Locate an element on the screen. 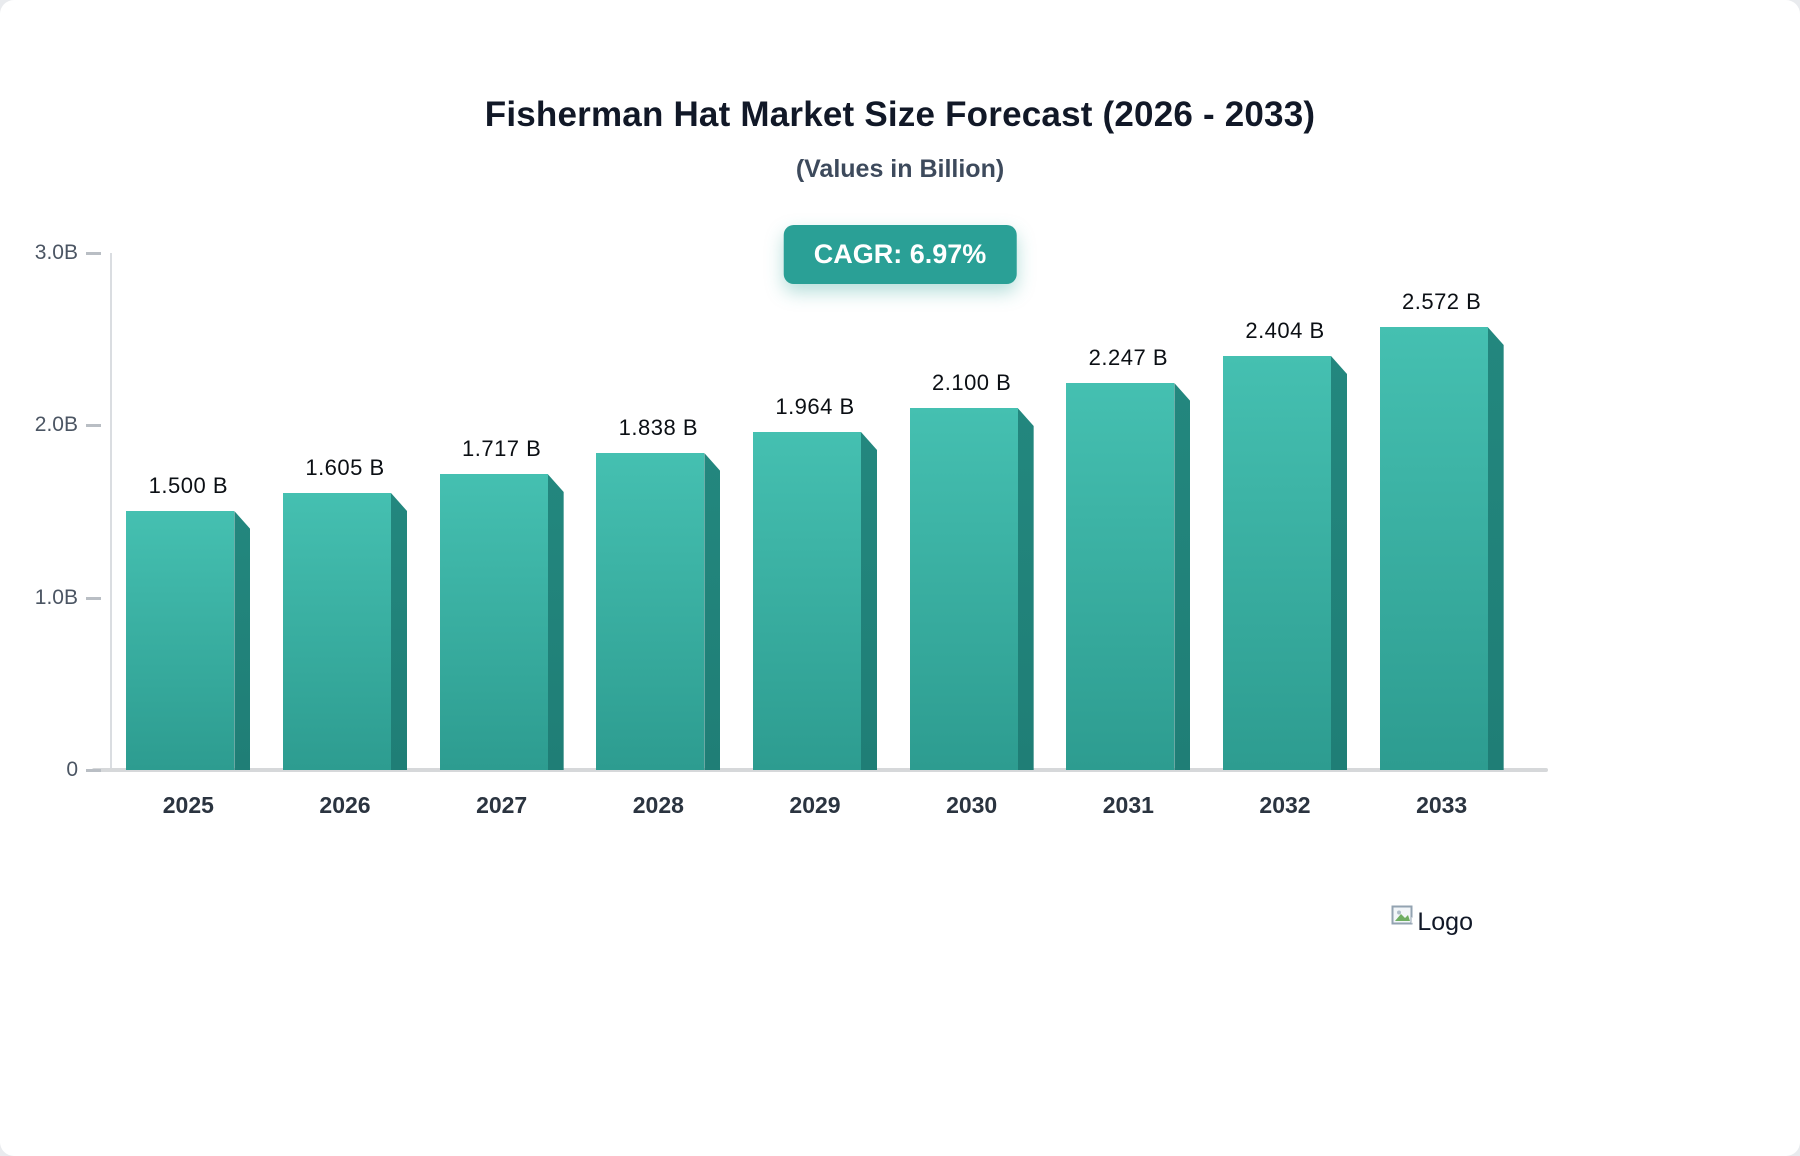  bar-front-2029 is located at coordinates (807, 601).